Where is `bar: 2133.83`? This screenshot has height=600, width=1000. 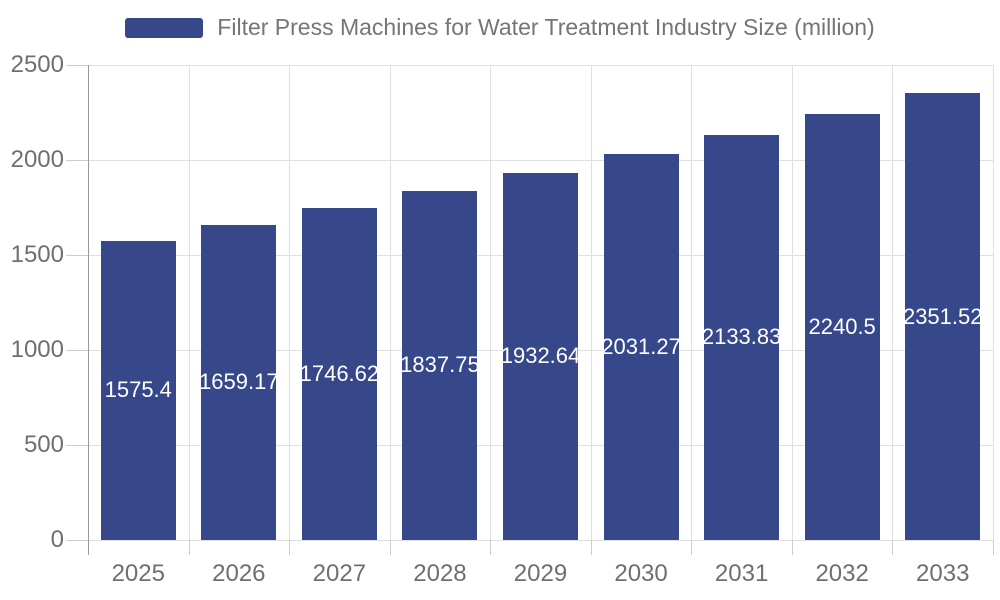 bar: 2133.83 is located at coordinates (742, 337).